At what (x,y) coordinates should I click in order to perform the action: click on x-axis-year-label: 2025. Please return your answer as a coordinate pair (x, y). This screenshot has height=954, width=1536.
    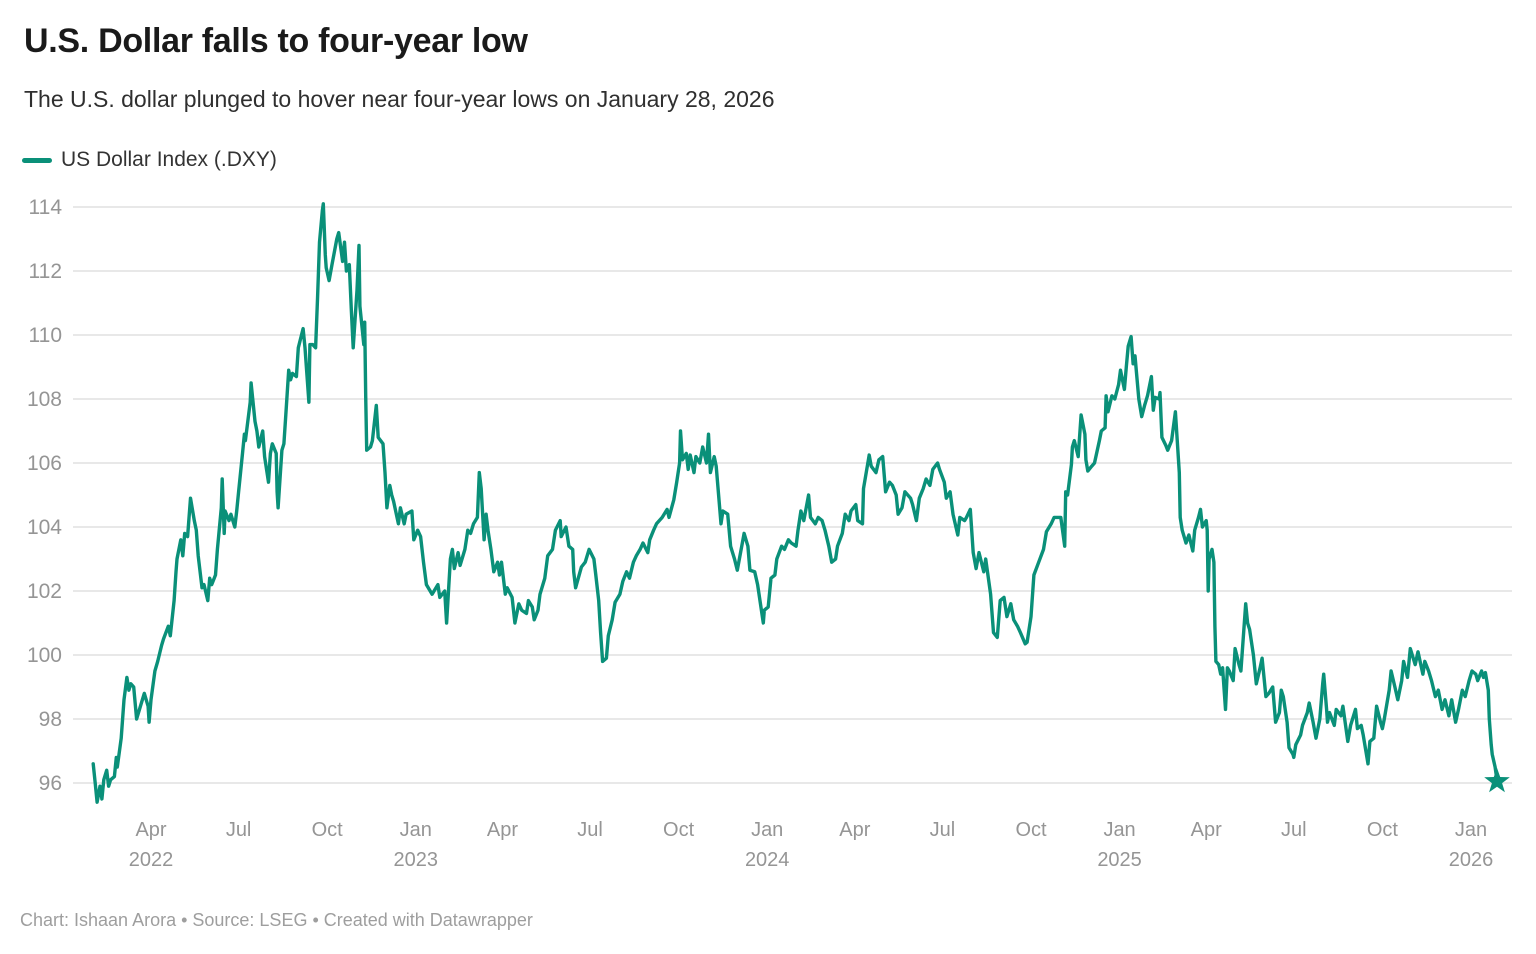
    Looking at the image, I should click on (1119, 860).